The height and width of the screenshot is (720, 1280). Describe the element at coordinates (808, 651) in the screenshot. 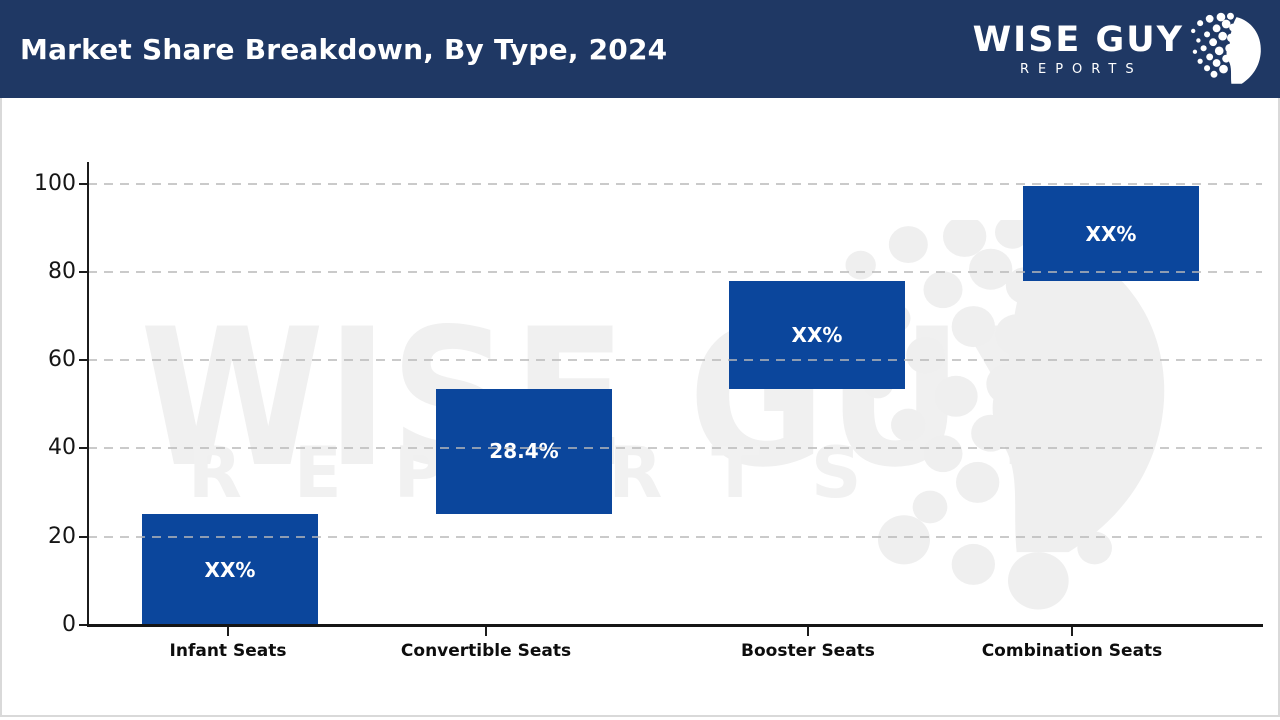

I see `x-label-booster-seats: Booster Seats` at that location.